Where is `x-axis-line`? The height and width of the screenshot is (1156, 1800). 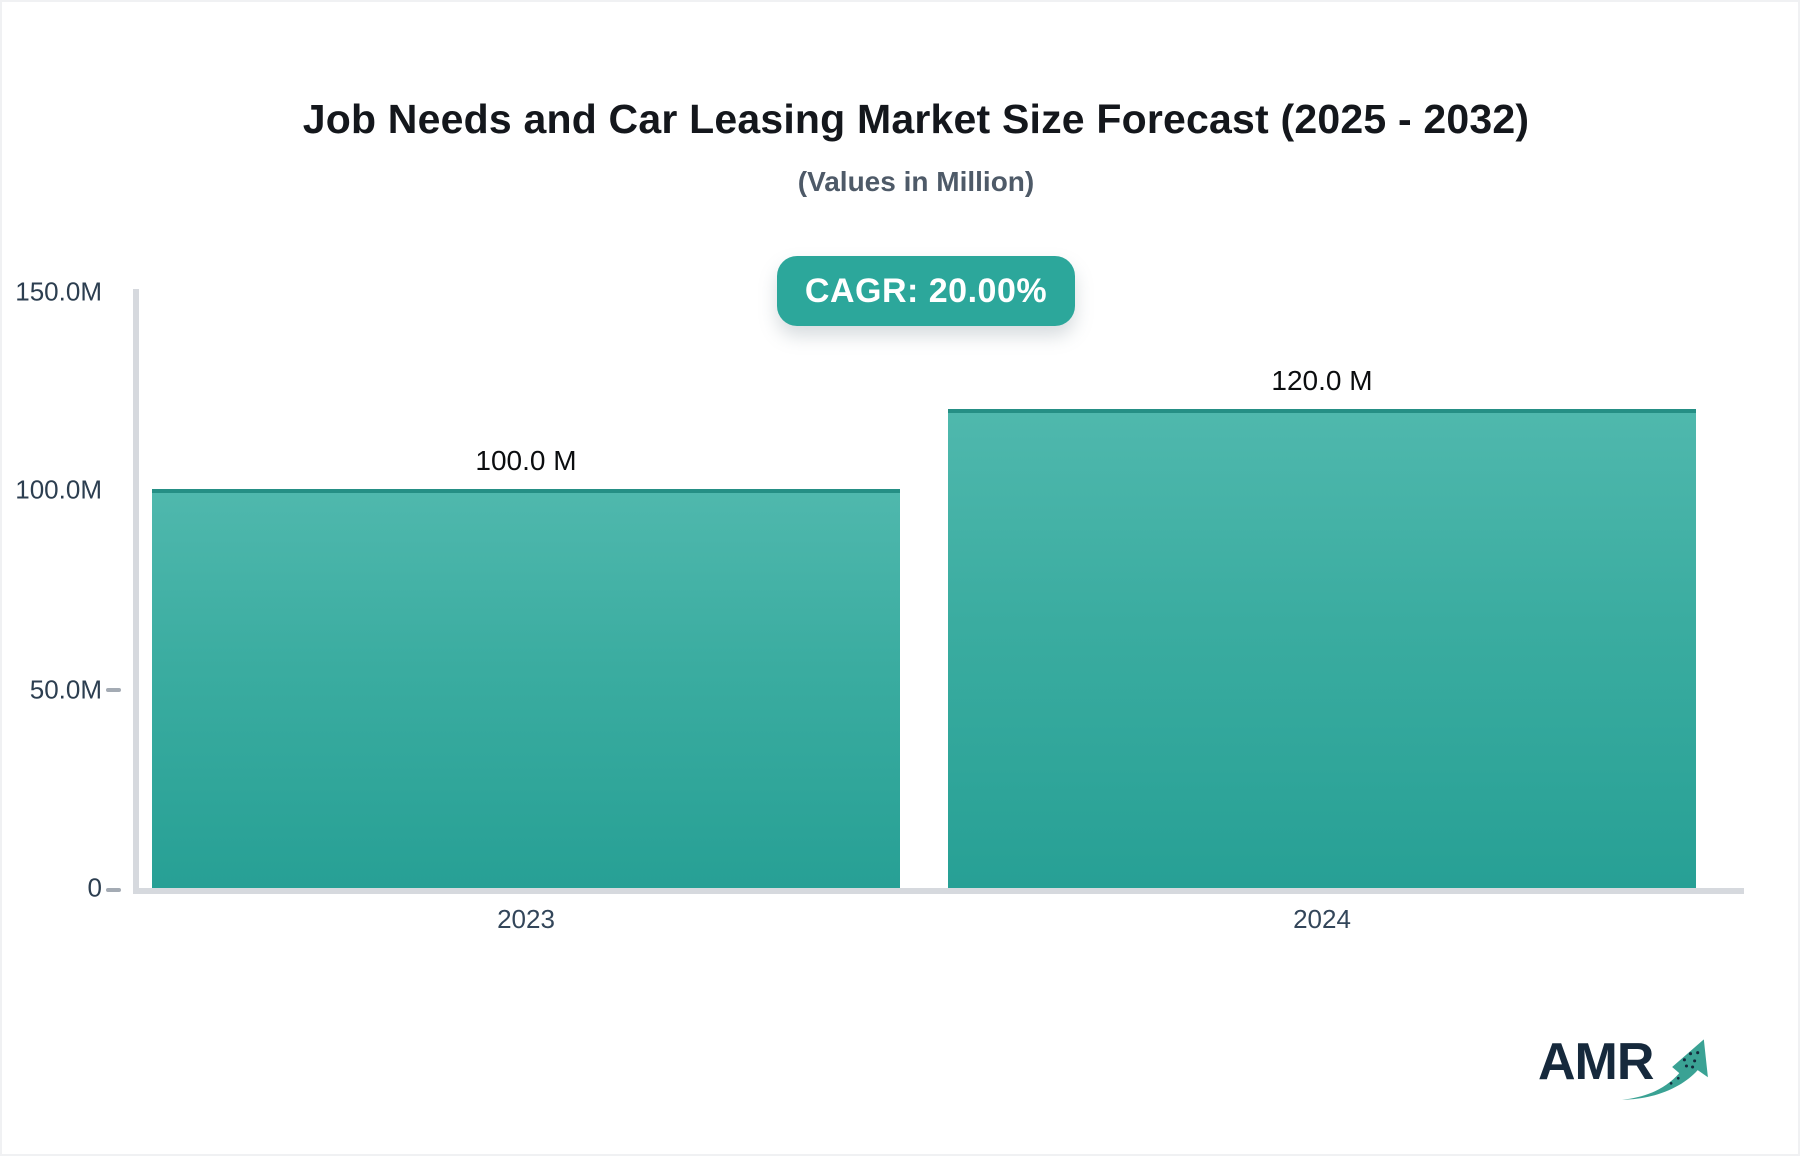
x-axis-line is located at coordinates (938, 891).